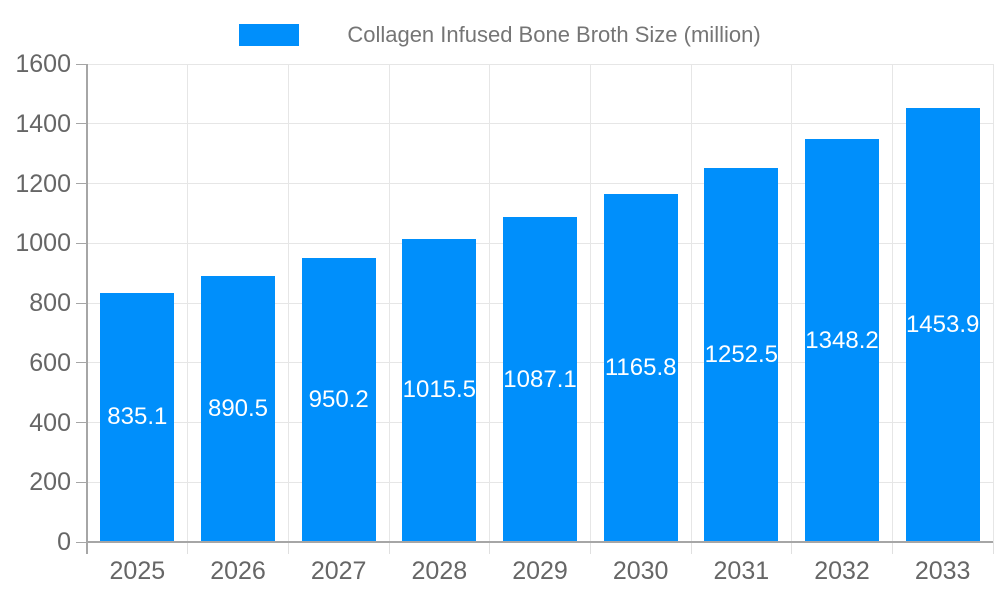 The image size is (1000, 600). I want to click on x-axis-tick-label: 2026, so click(238, 571).